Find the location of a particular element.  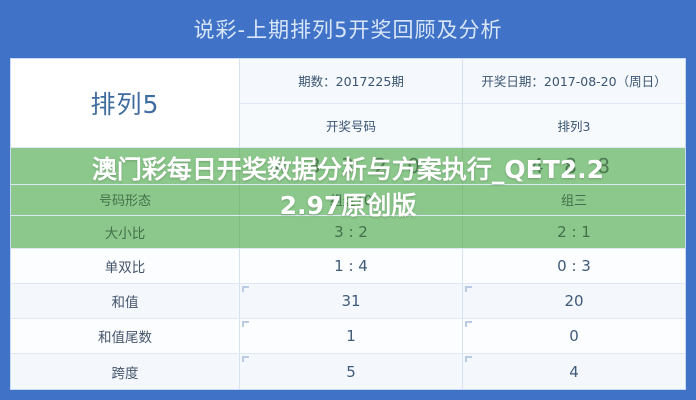

row-value-a: 5 is located at coordinates (351, 371).